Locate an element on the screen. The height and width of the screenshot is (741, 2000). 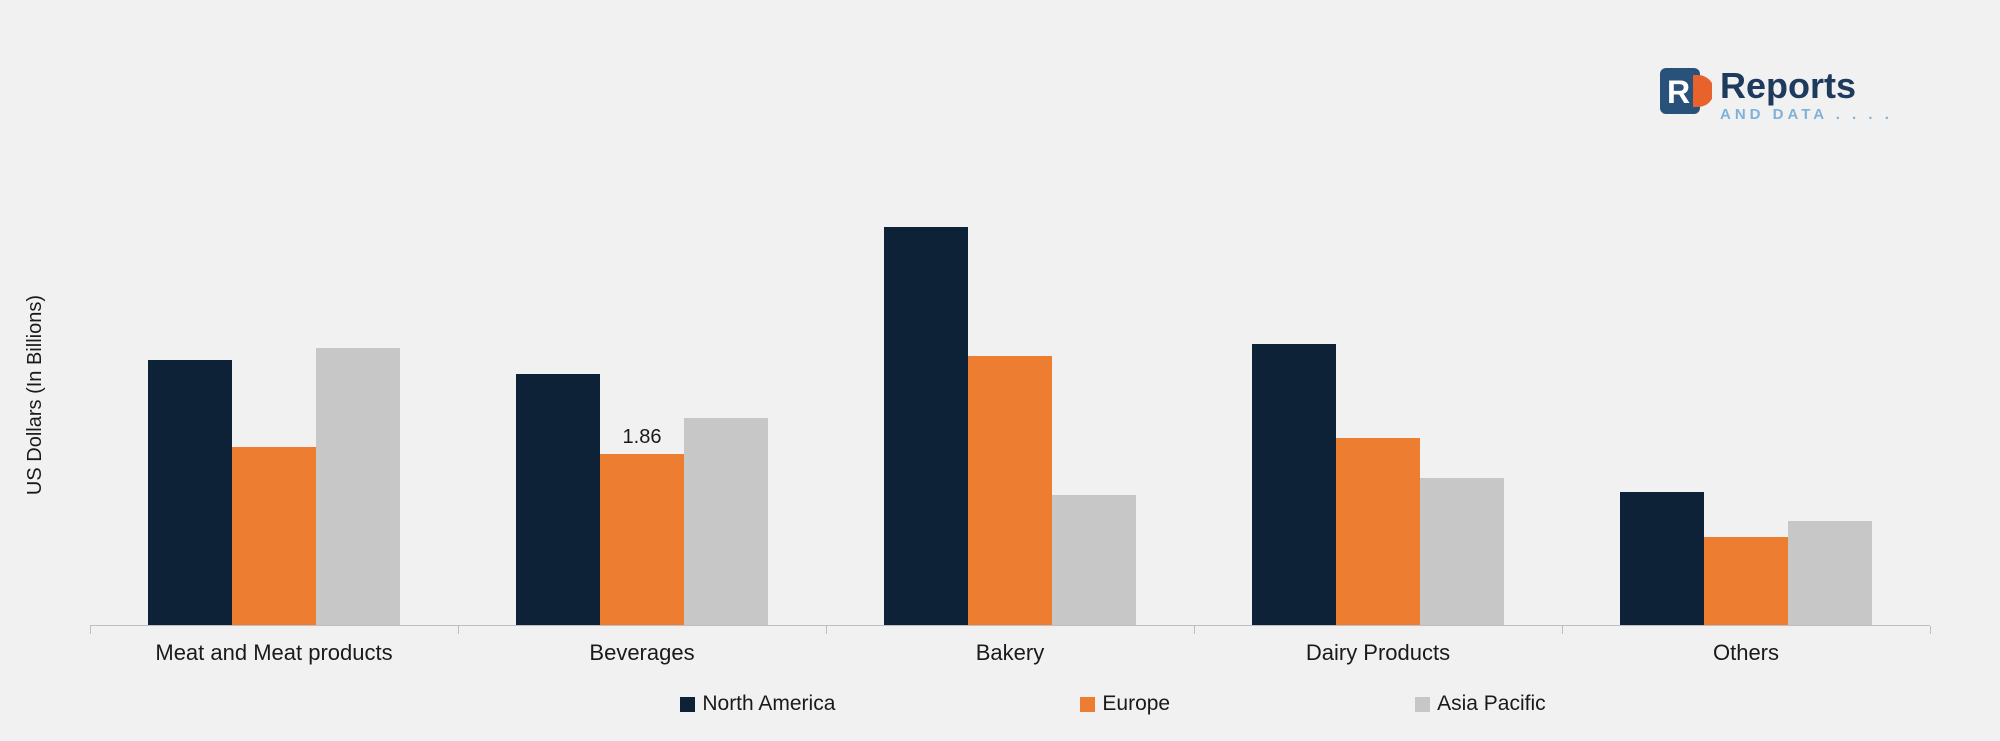
legend-item-north-america: North America is located at coordinates (757, 704).